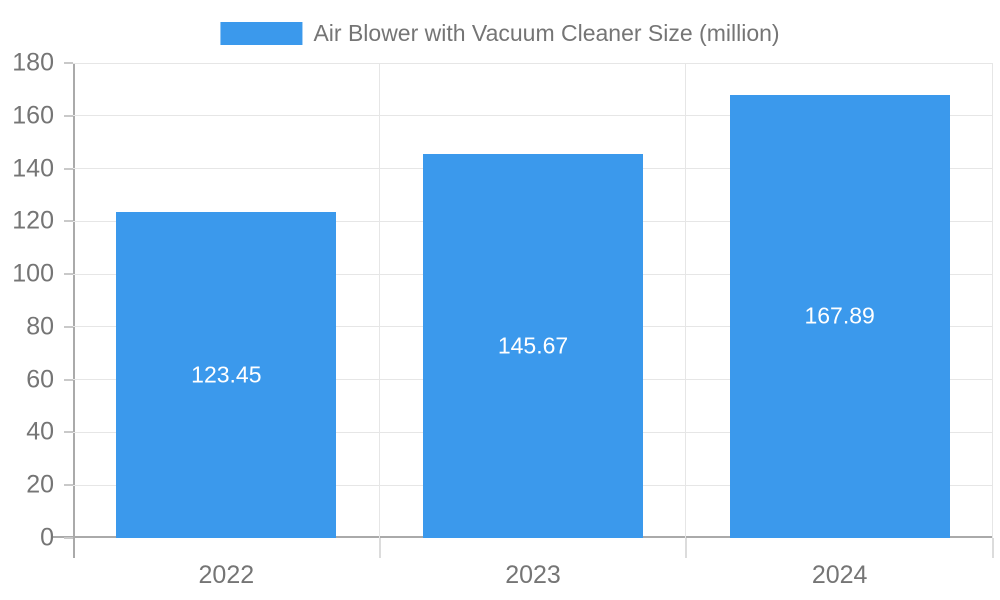 This screenshot has height=600, width=1000. What do you see at coordinates (33, 168) in the screenshot?
I see `y-tick-label: 140` at bounding box center [33, 168].